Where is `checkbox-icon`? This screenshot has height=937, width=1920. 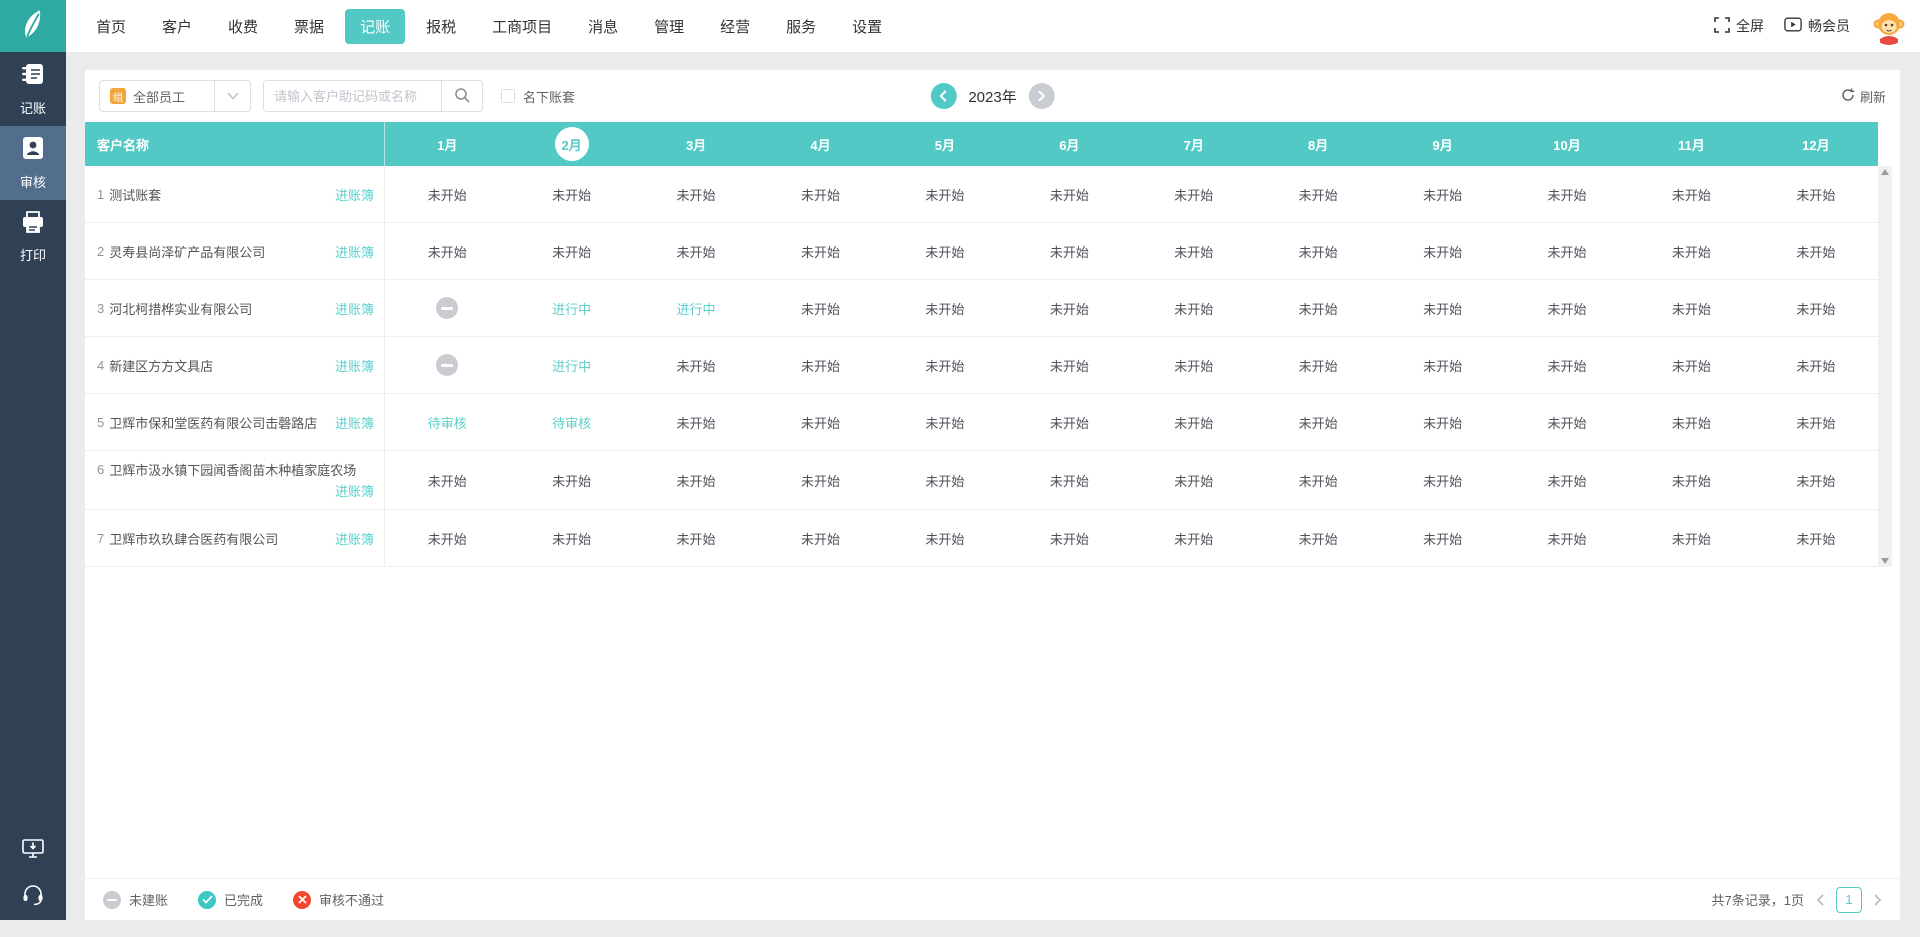
checkbox-icon is located at coordinates (508, 96).